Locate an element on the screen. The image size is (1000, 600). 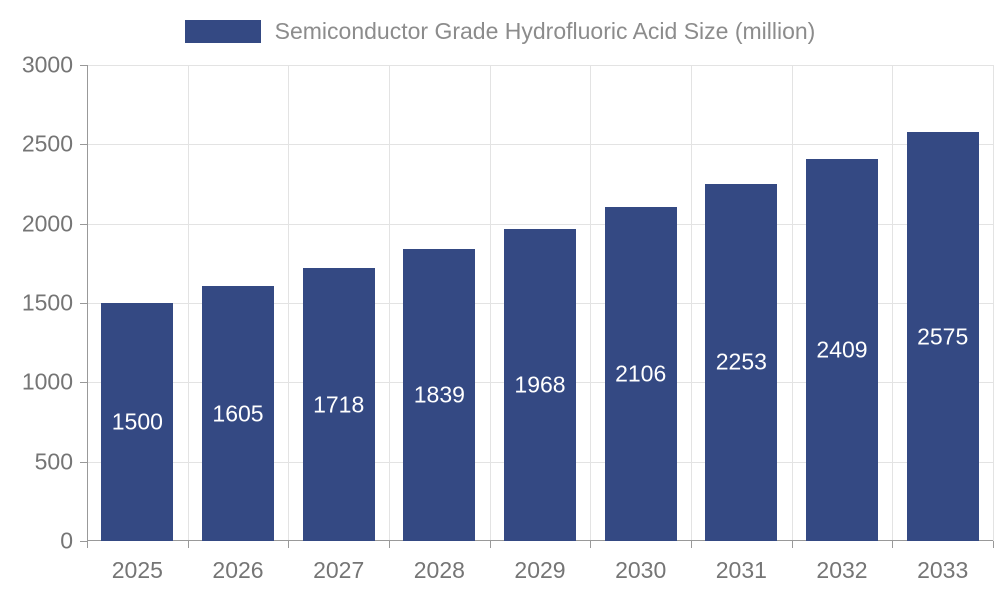
bar-value-label: 1500 is located at coordinates (137, 421).